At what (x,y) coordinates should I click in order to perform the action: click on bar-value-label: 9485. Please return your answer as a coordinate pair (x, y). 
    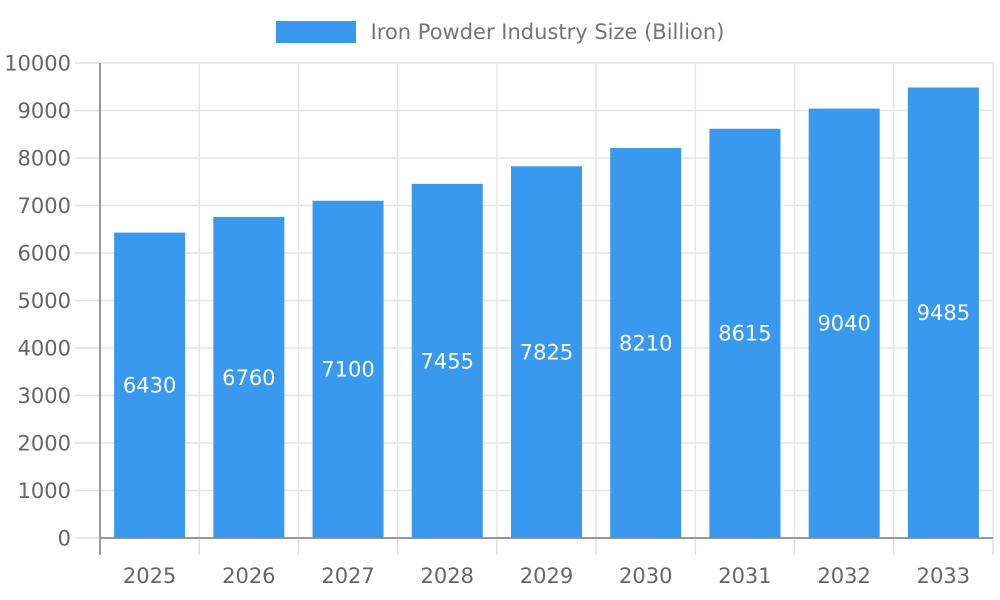
    Looking at the image, I should click on (943, 313).